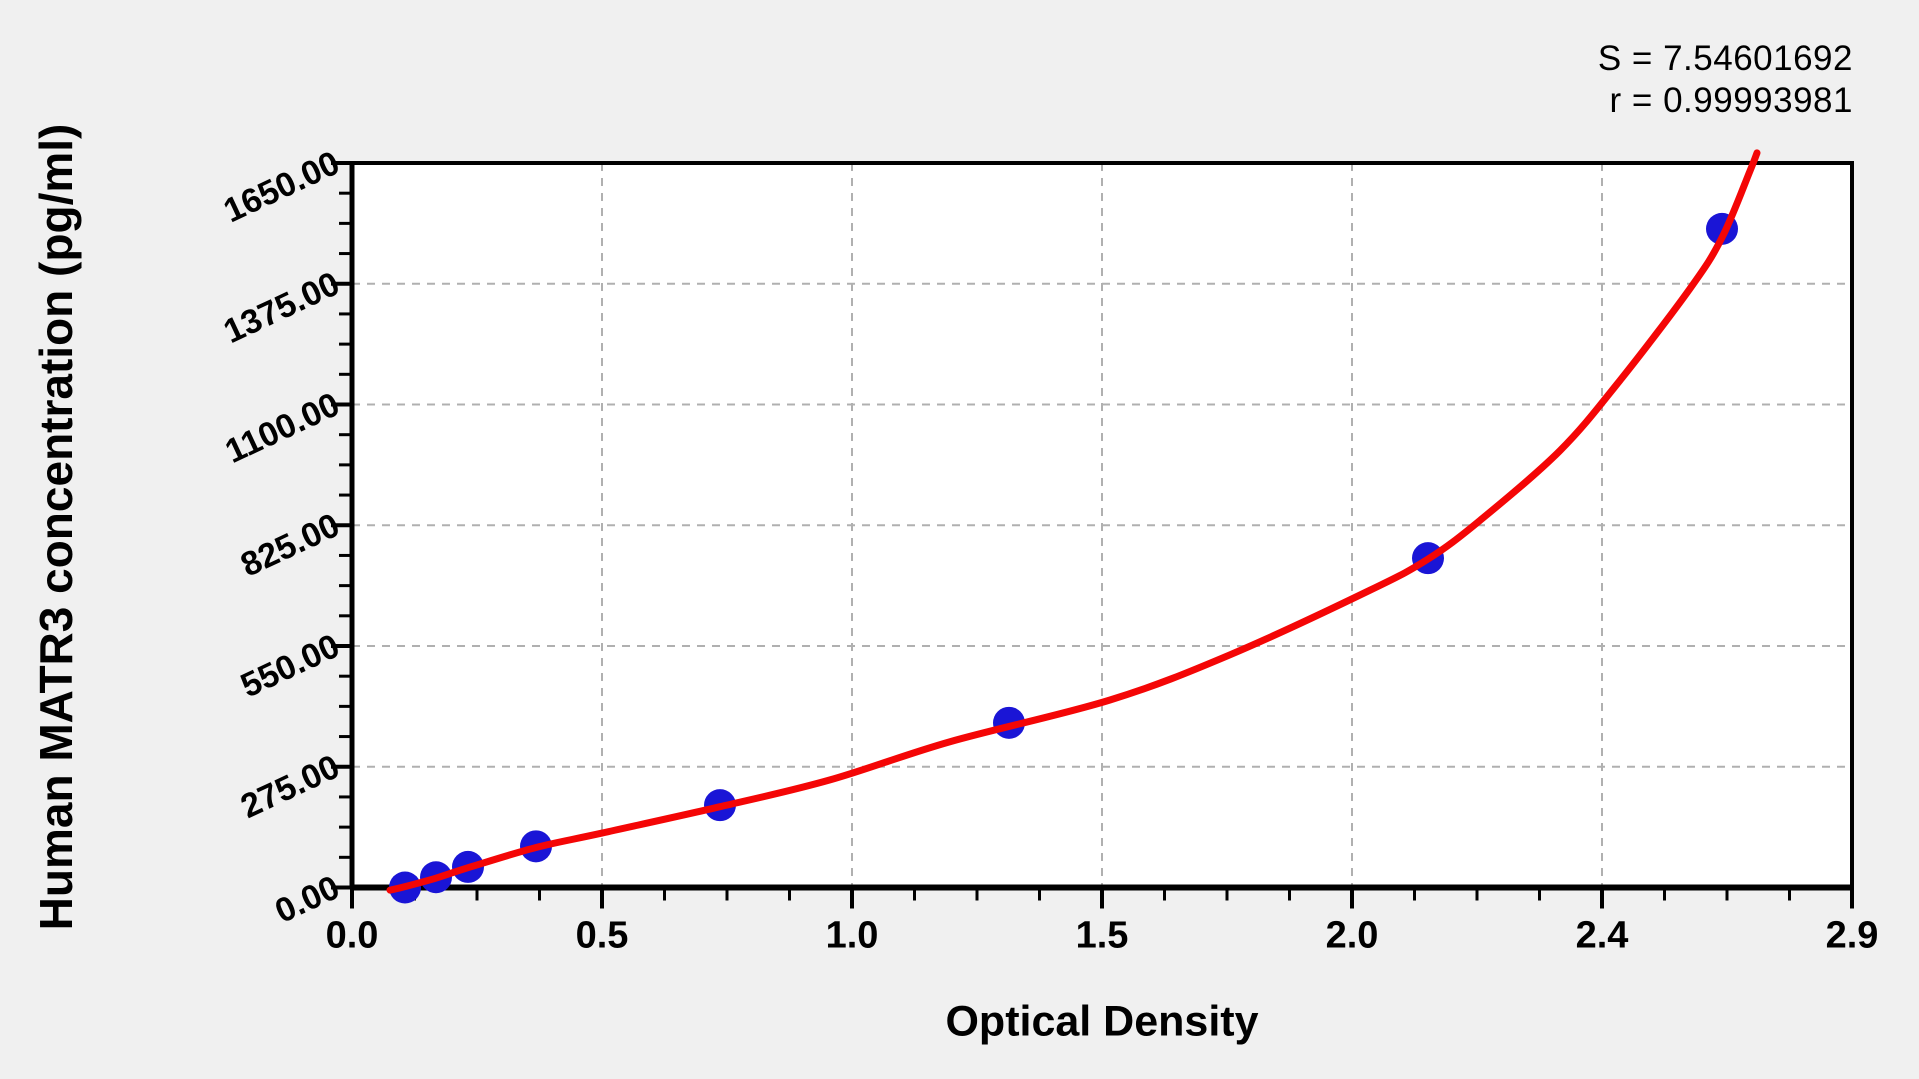  I want to click on y-axis-title: Human MATR3 concentration (pg/ml), so click(56, 527).